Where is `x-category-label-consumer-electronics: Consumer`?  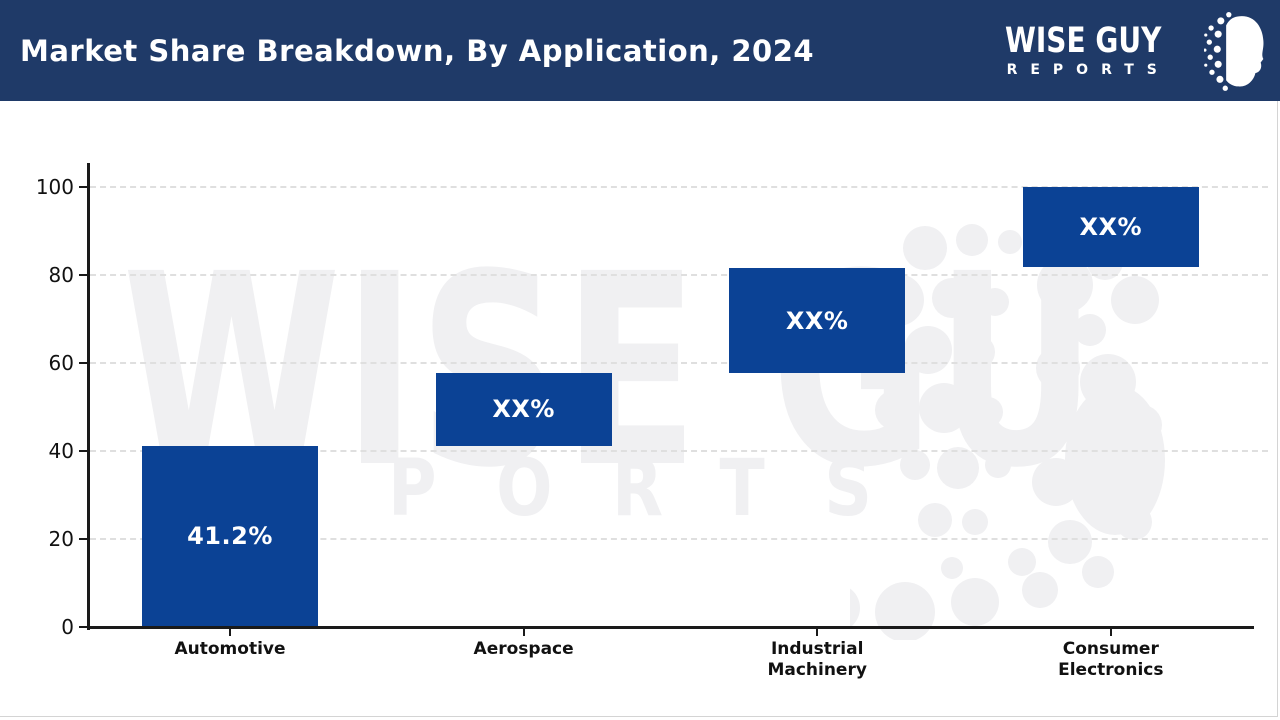
x-category-label-consumer-electronics: Consumer is located at coordinates (1110, 649).